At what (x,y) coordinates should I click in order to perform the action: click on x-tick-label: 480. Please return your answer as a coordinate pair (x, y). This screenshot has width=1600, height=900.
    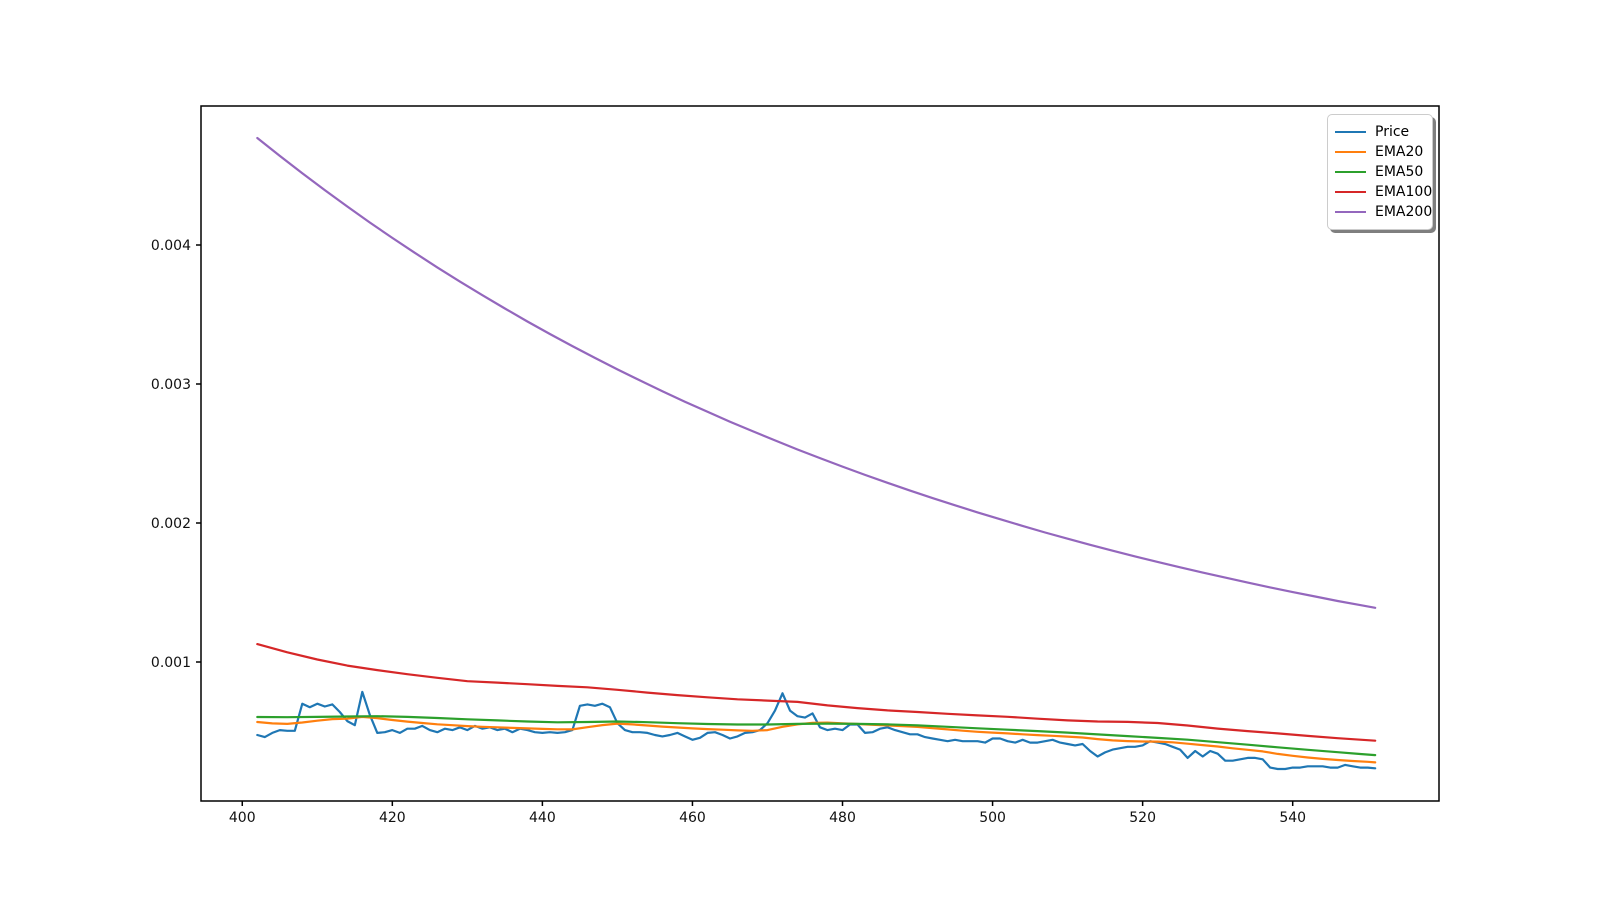
    Looking at the image, I should click on (842, 818).